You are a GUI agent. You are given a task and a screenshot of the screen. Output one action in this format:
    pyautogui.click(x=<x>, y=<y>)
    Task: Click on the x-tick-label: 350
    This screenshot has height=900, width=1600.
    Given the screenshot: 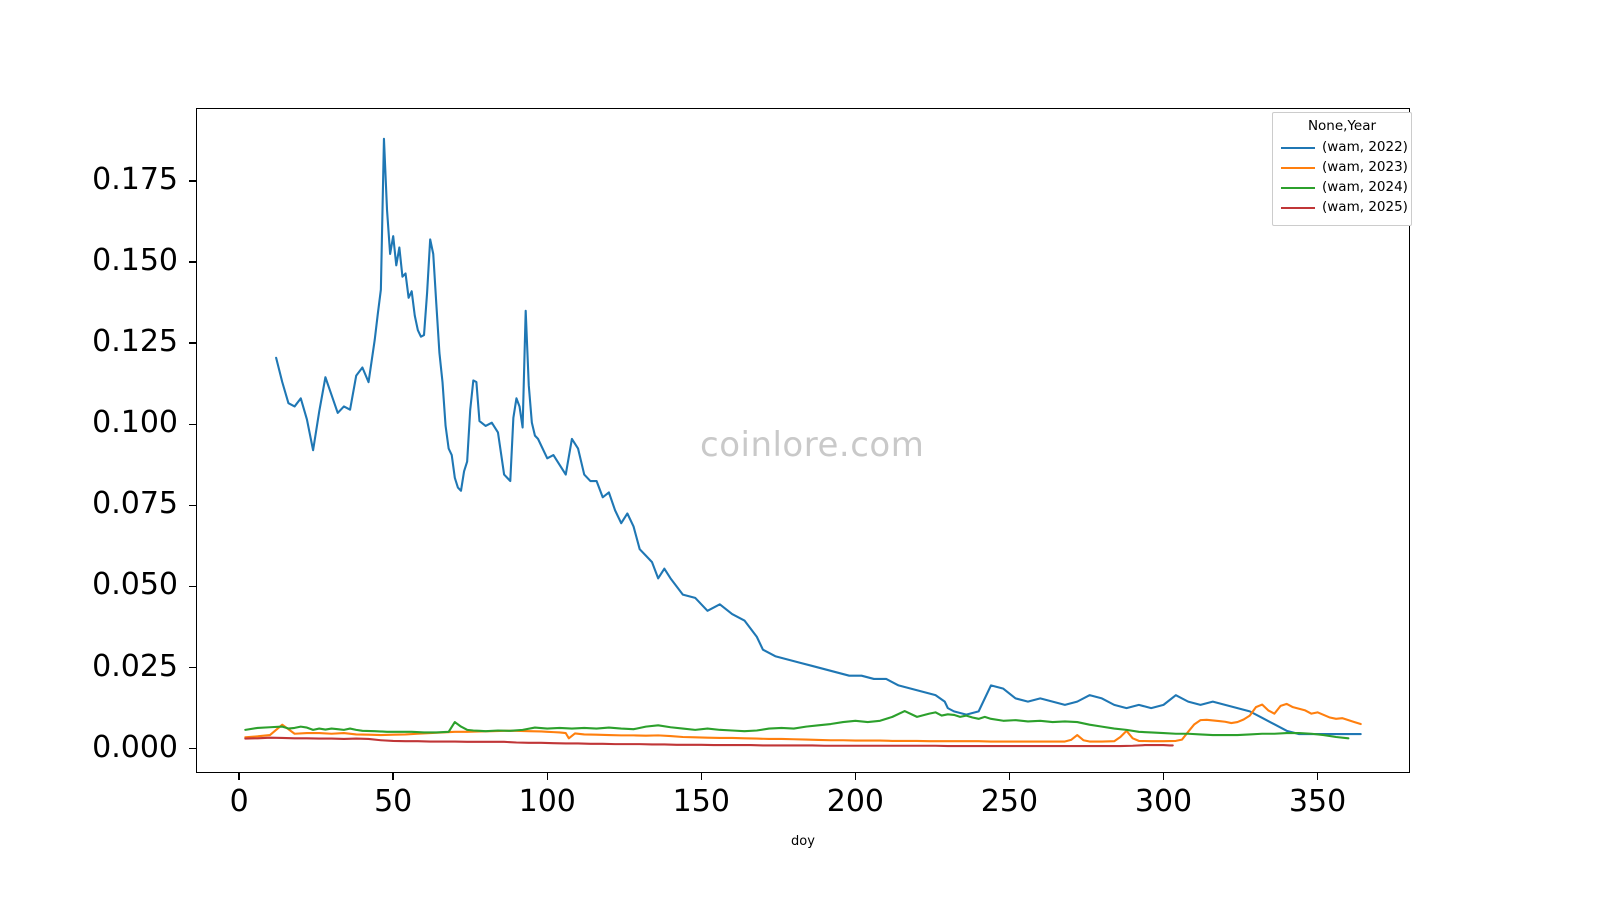 What is the action you would take?
    pyautogui.click(x=1317, y=801)
    